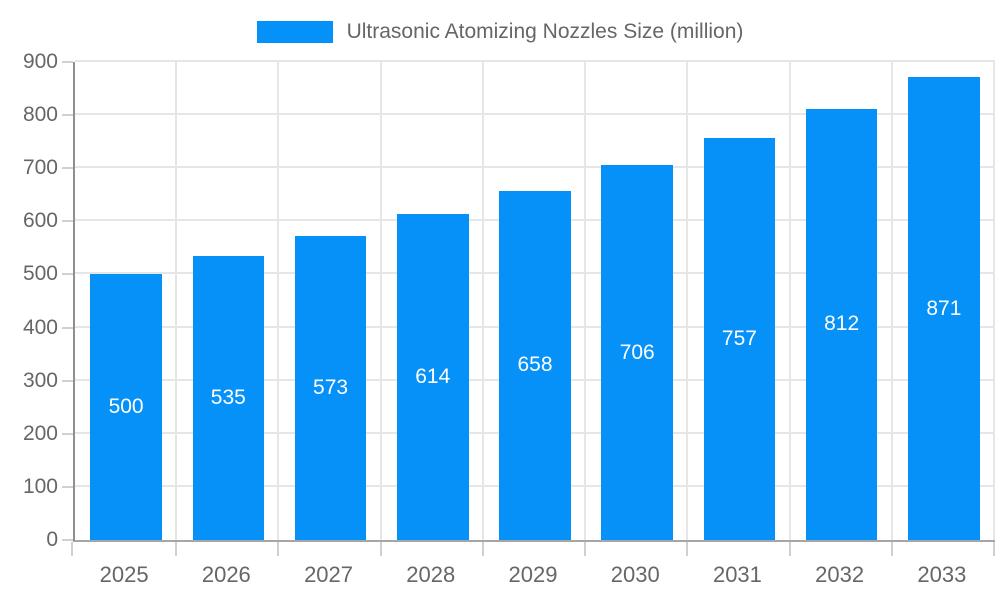 The image size is (1000, 600). What do you see at coordinates (294, 32) in the screenshot?
I see `legend-swatch-icon` at bounding box center [294, 32].